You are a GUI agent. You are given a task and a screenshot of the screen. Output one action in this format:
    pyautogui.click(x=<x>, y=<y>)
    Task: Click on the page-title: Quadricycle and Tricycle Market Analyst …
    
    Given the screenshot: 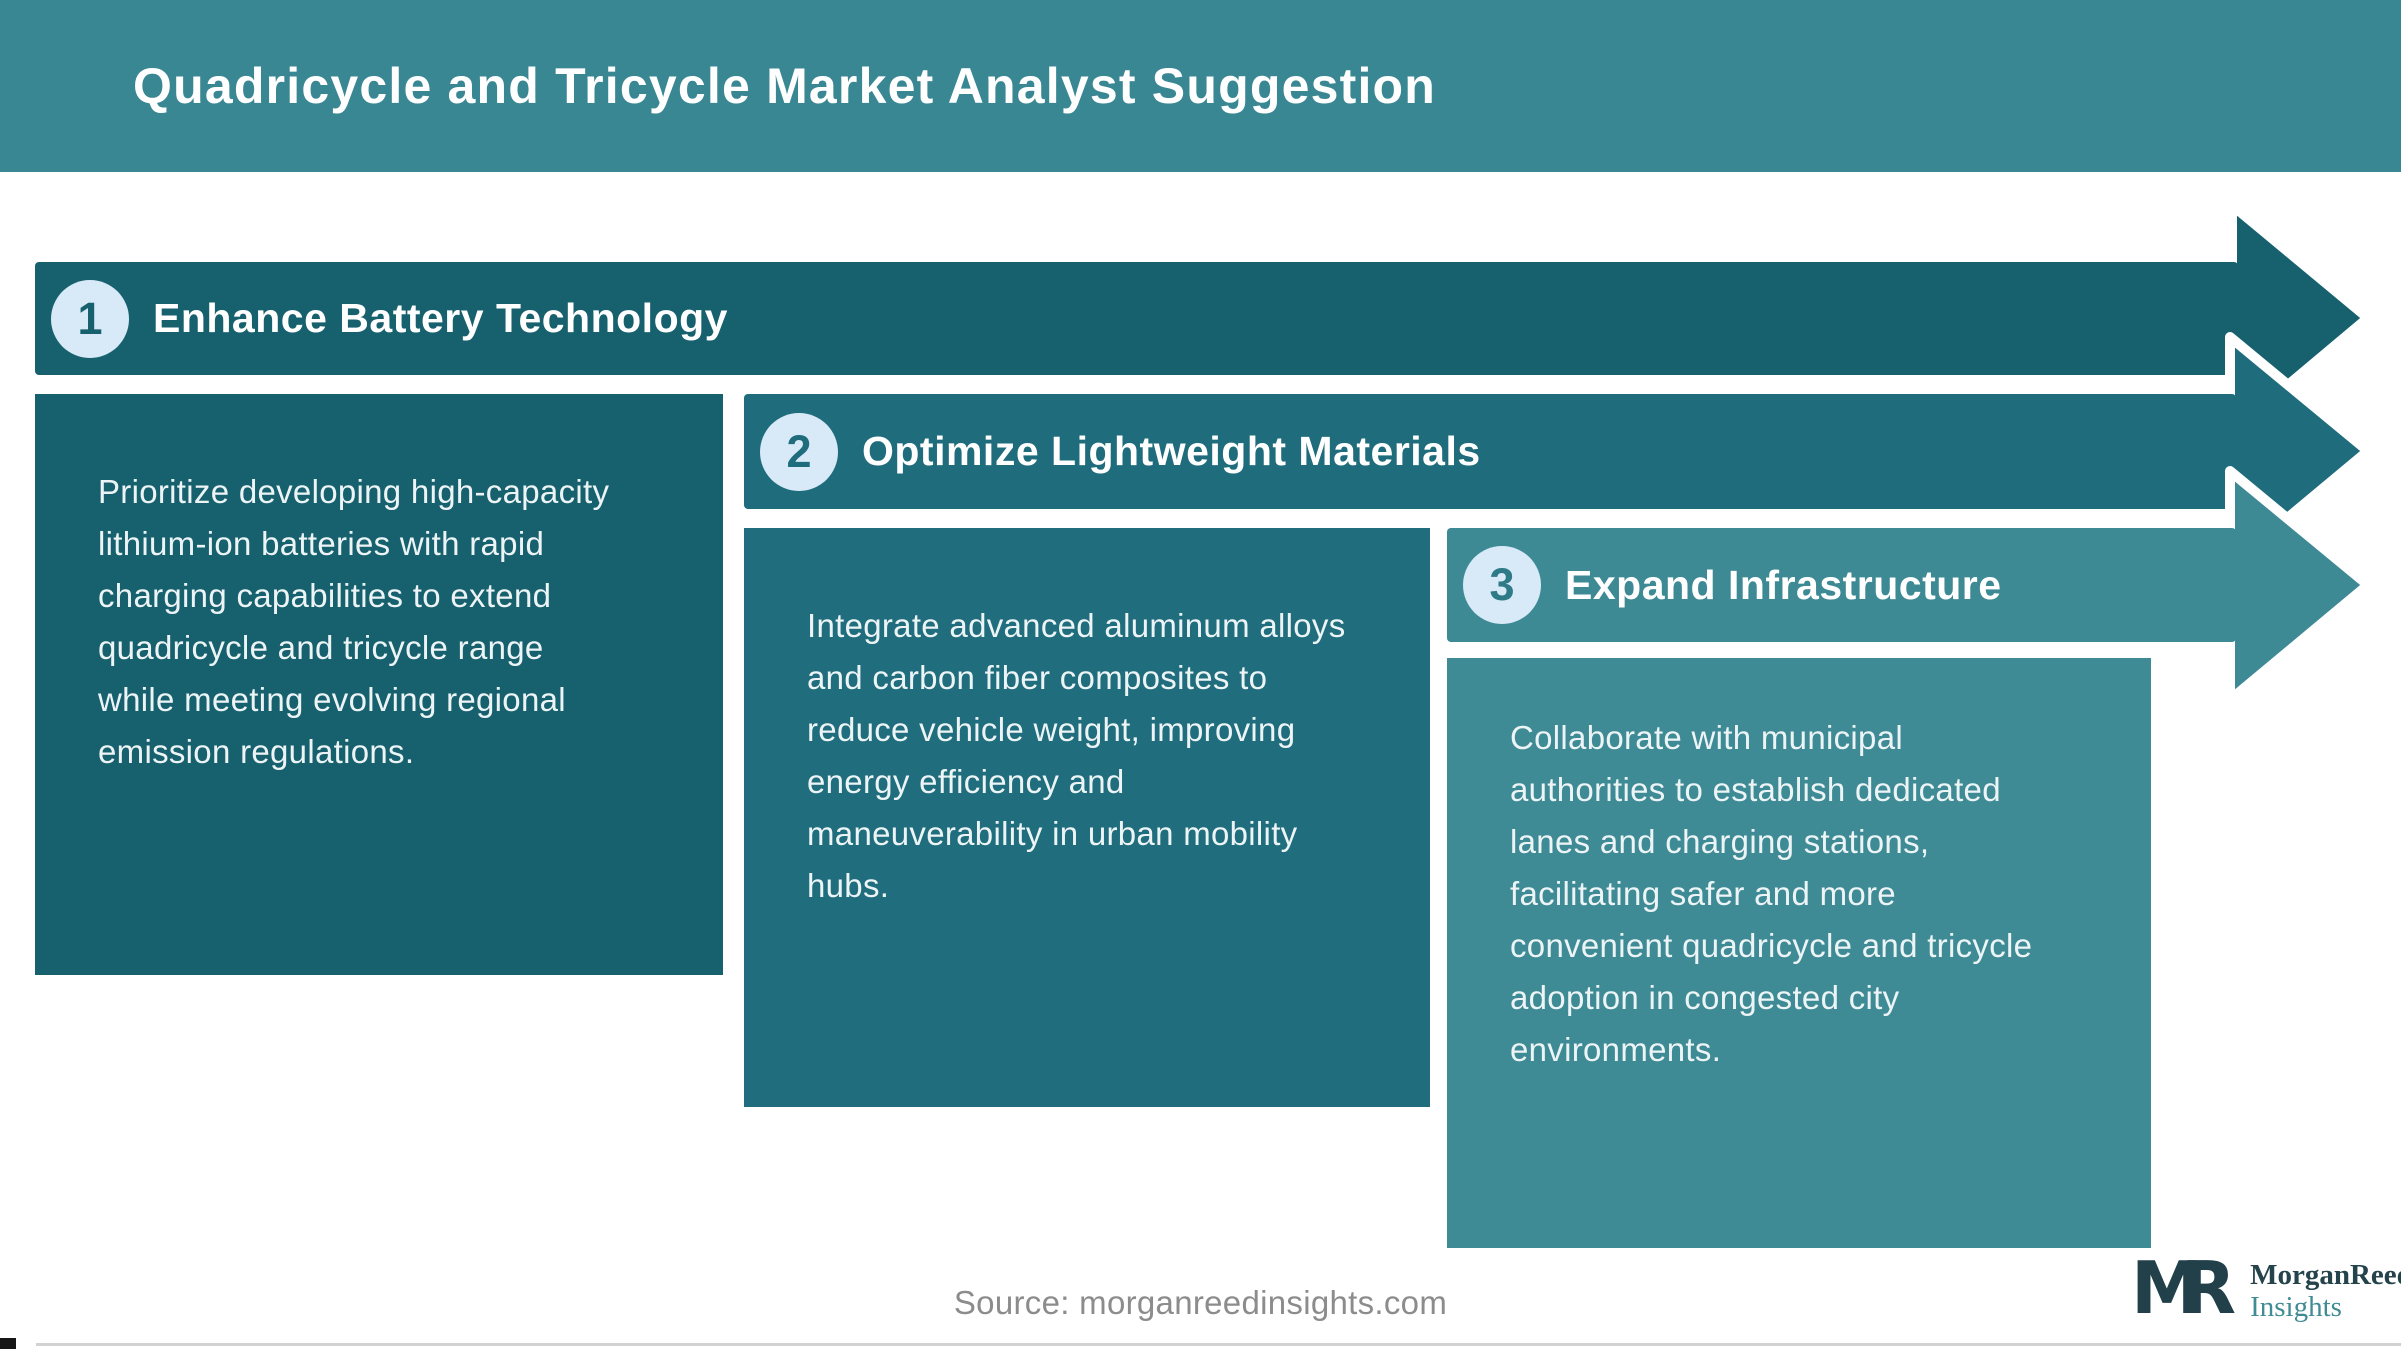 What is the action you would take?
    pyautogui.click(x=785, y=86)
    